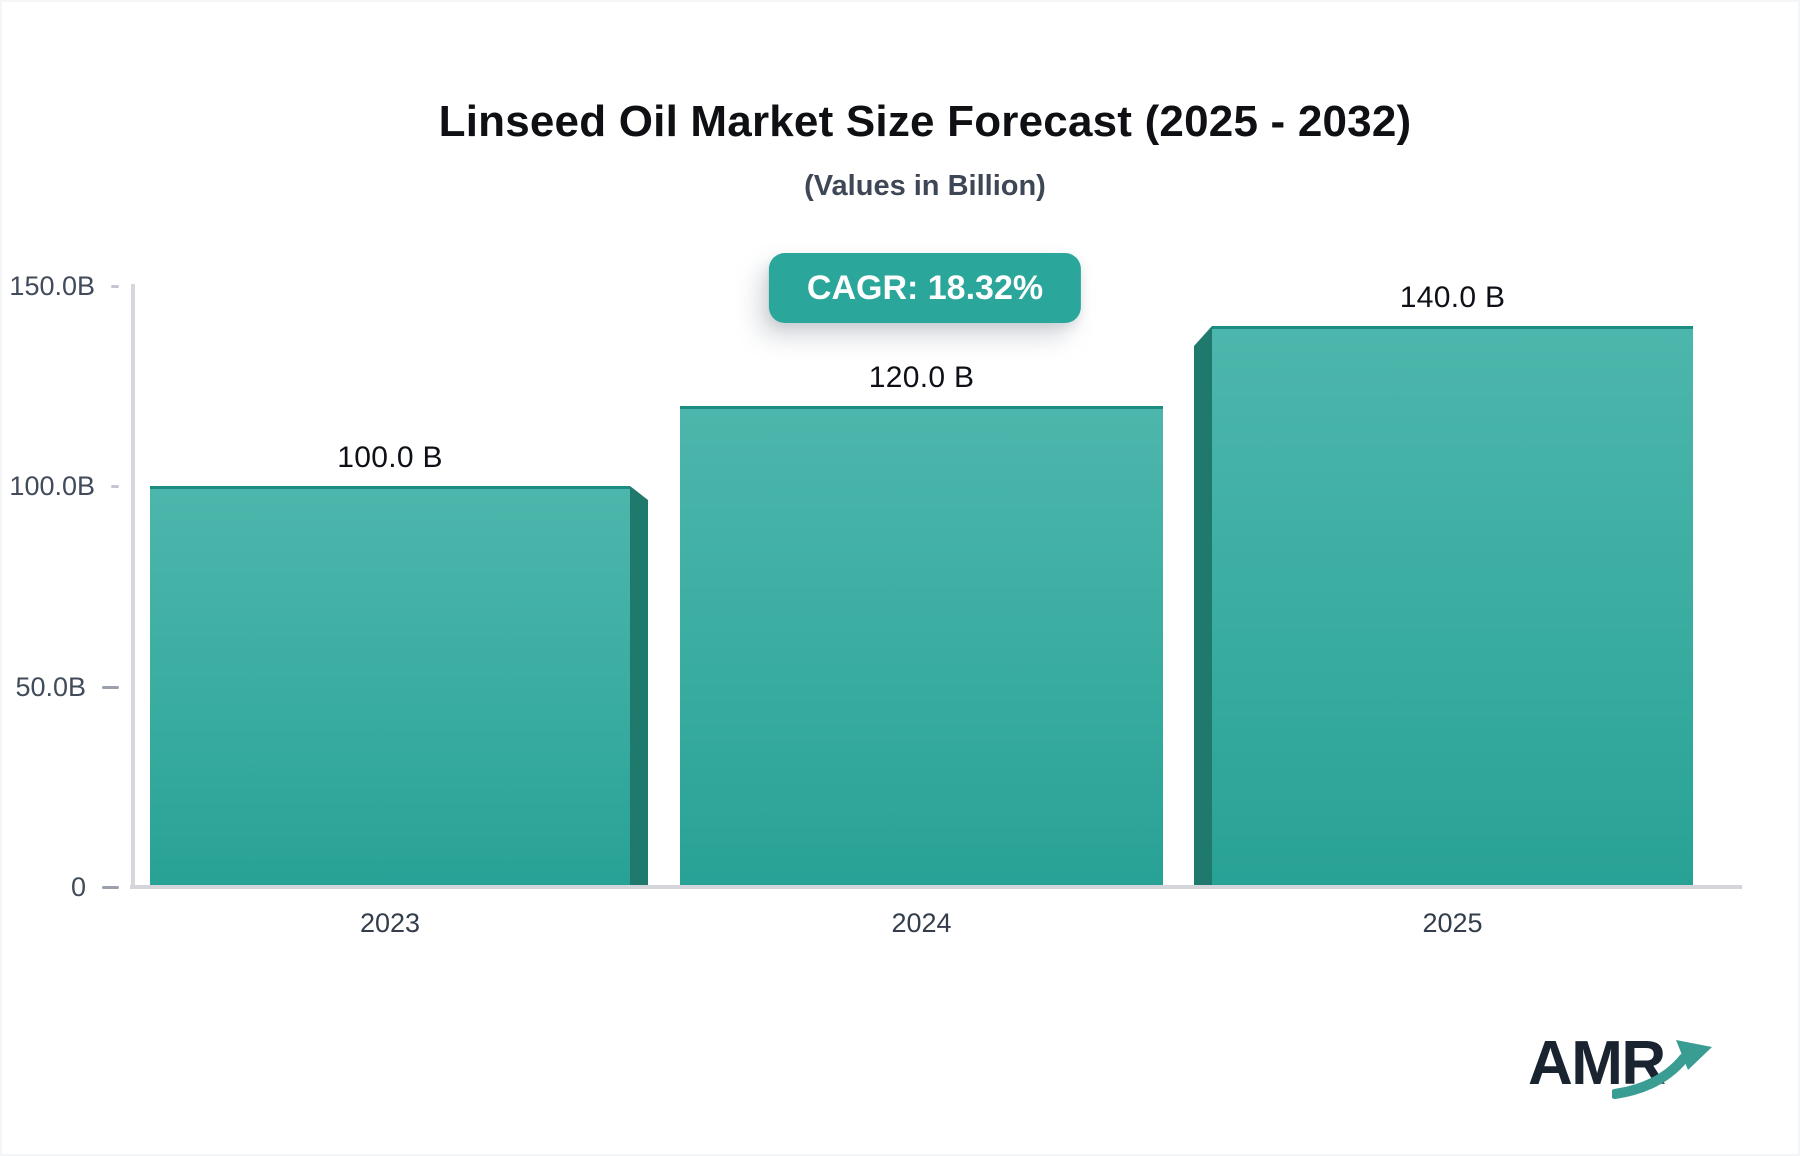  Describe the element at coordinates (936, 887) in the screenshot. I see `x-axis-line` at that location.